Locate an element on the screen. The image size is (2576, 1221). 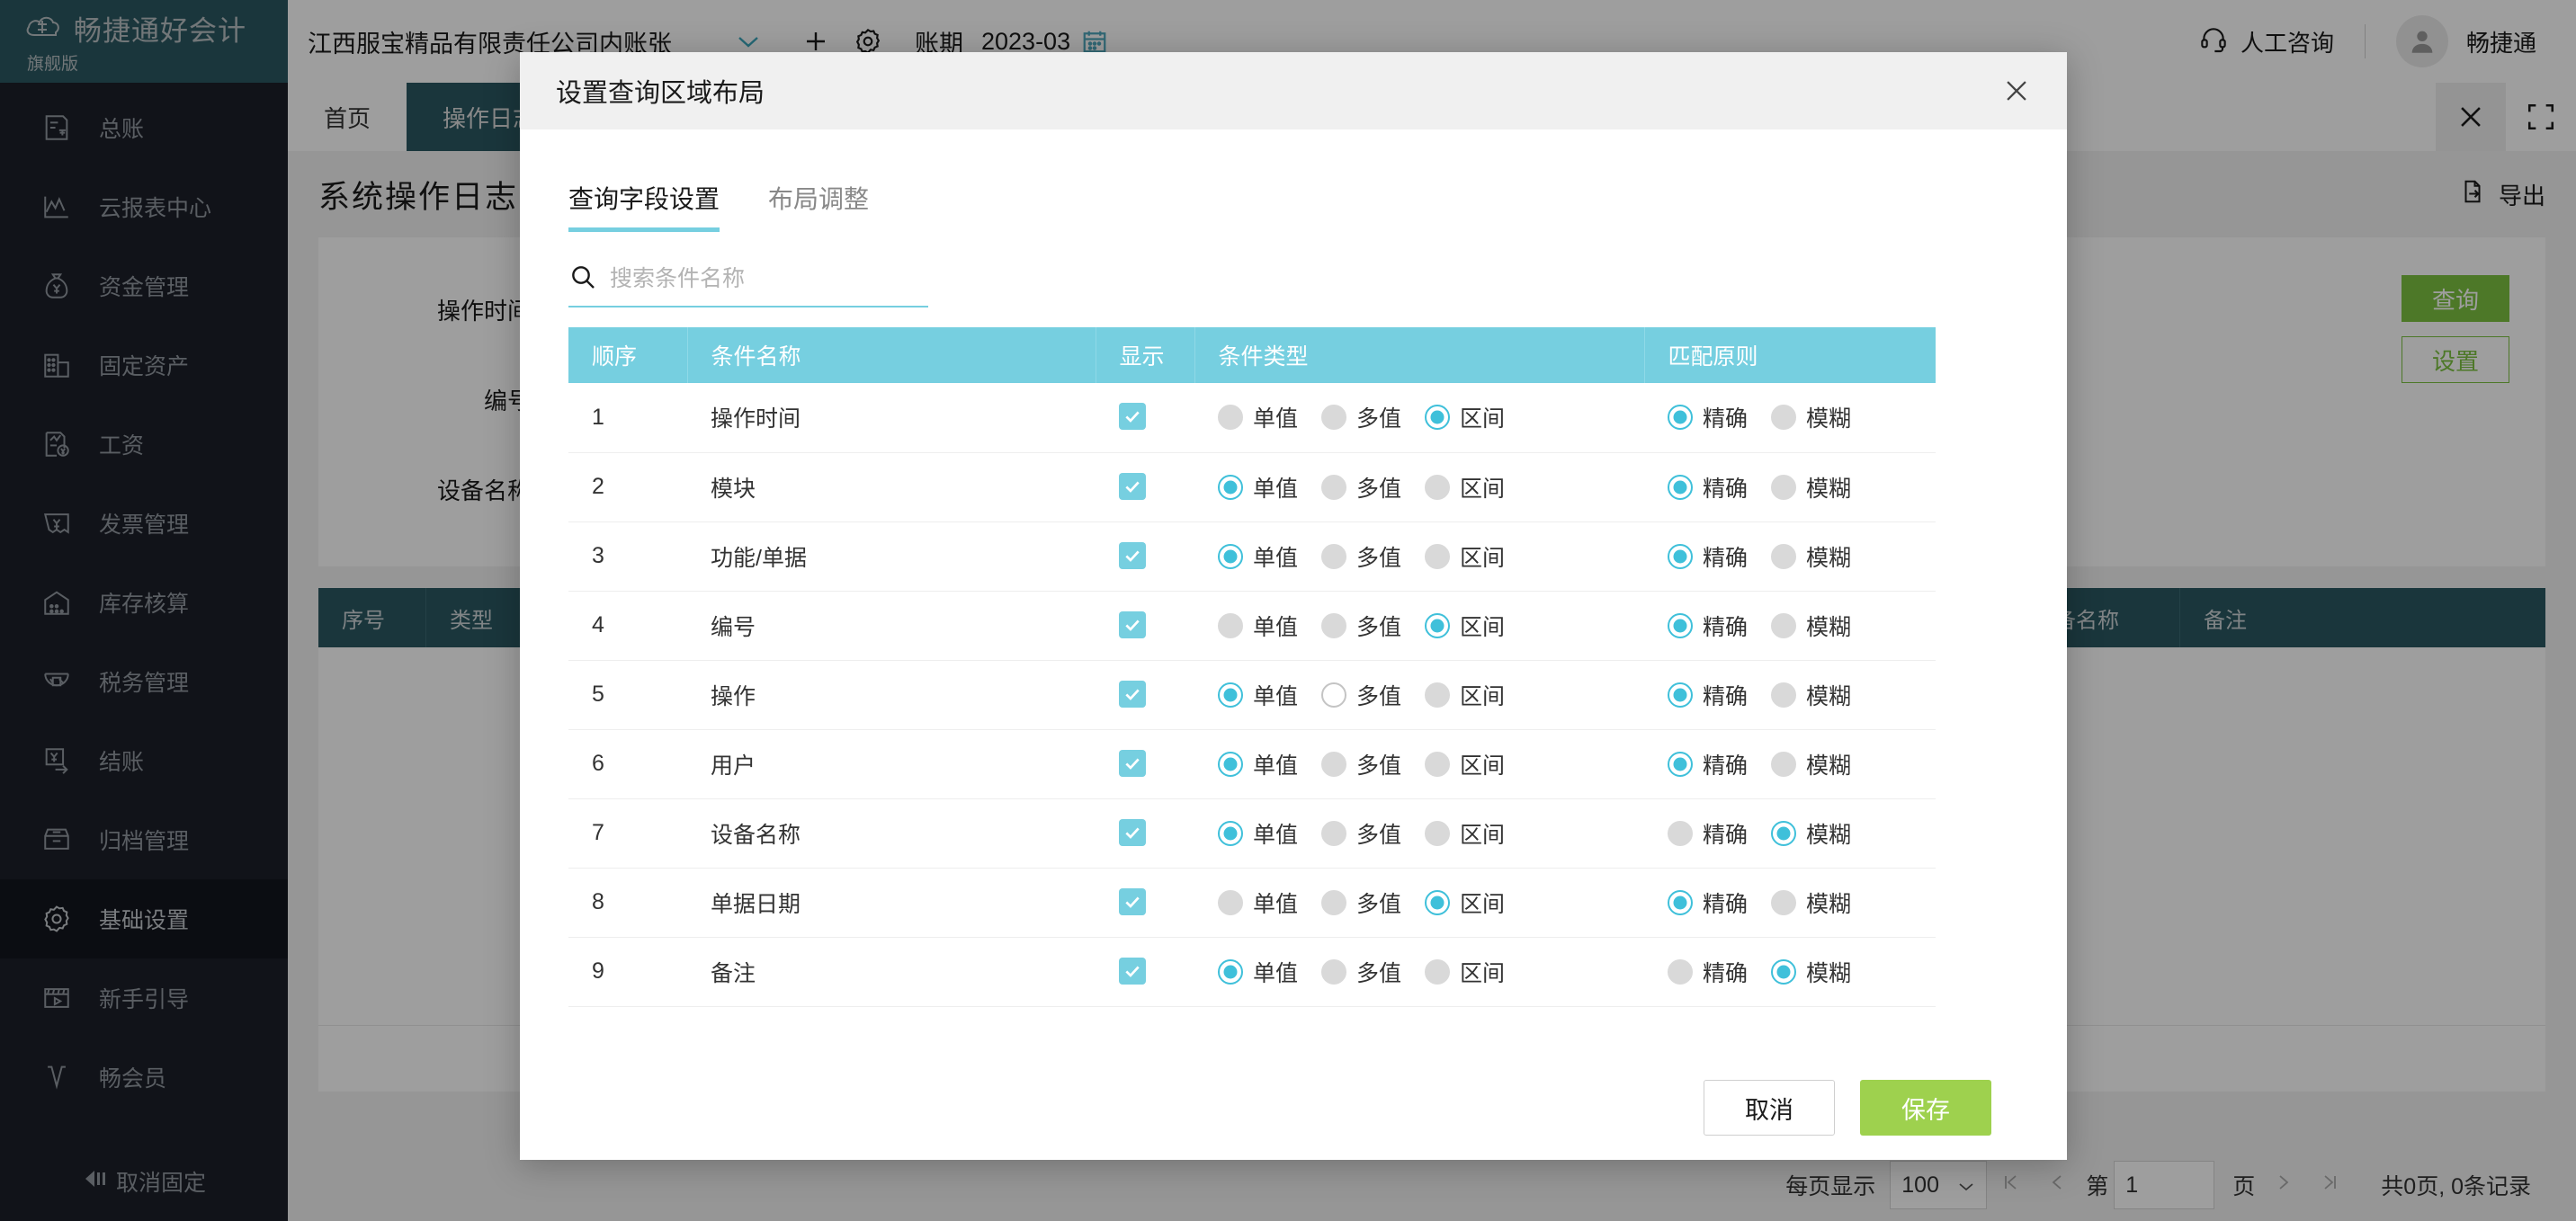
prev-page-icon is located at coordinates (2057, 1185).